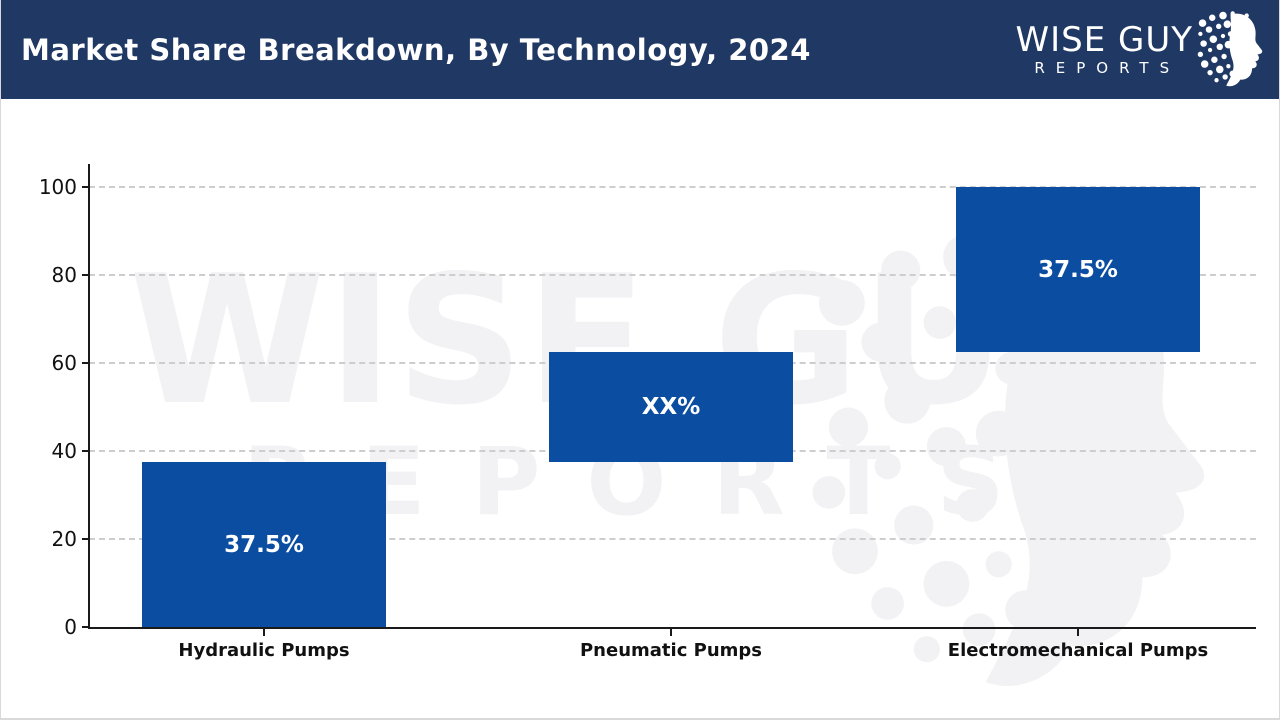  What do you see at coordinates (64, 451) in the screenshot?
I see `y-tick-label: 40` at bounding box center [64, 451].